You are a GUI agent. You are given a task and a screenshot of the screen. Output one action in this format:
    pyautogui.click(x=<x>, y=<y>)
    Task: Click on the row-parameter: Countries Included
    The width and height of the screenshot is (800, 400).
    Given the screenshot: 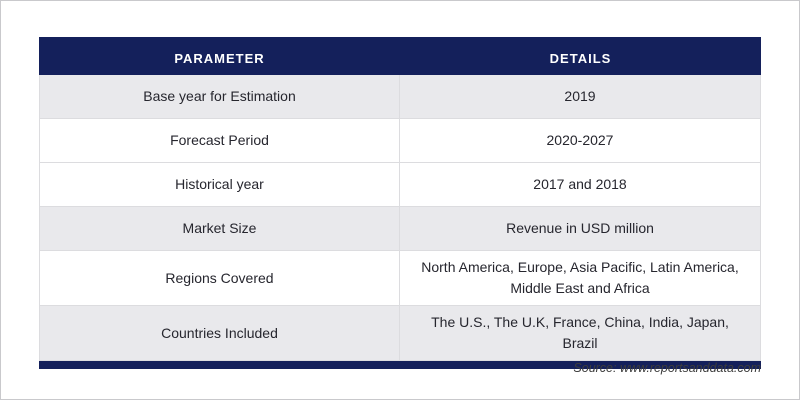 What is the action you would take?
    pyautogui.click(x=220, y=333)
    